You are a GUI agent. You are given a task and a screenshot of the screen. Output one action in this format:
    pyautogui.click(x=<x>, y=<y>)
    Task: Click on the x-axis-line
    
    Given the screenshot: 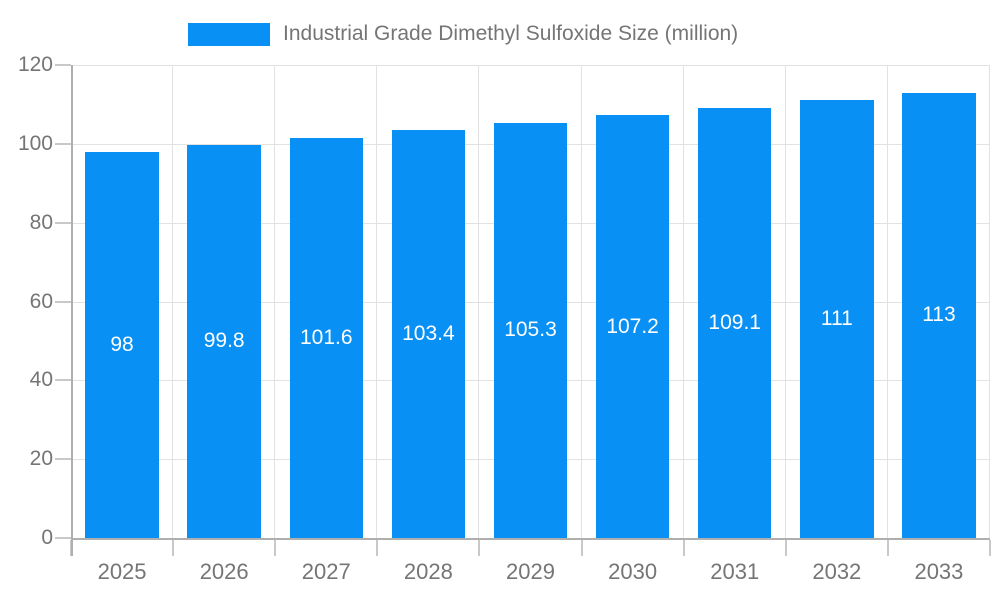 What is the action you would take?
    pyautogui.click(x=530, y=539)
    